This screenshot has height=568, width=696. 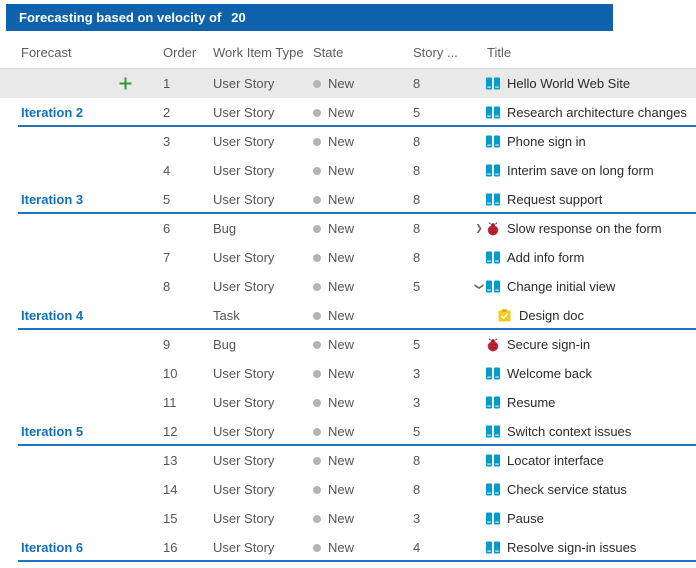 What do you see at coordinates (52, 112) in the screenshot?
I see `forecast-iteration-label: Iteration 2` at bounding box center [52, 112].